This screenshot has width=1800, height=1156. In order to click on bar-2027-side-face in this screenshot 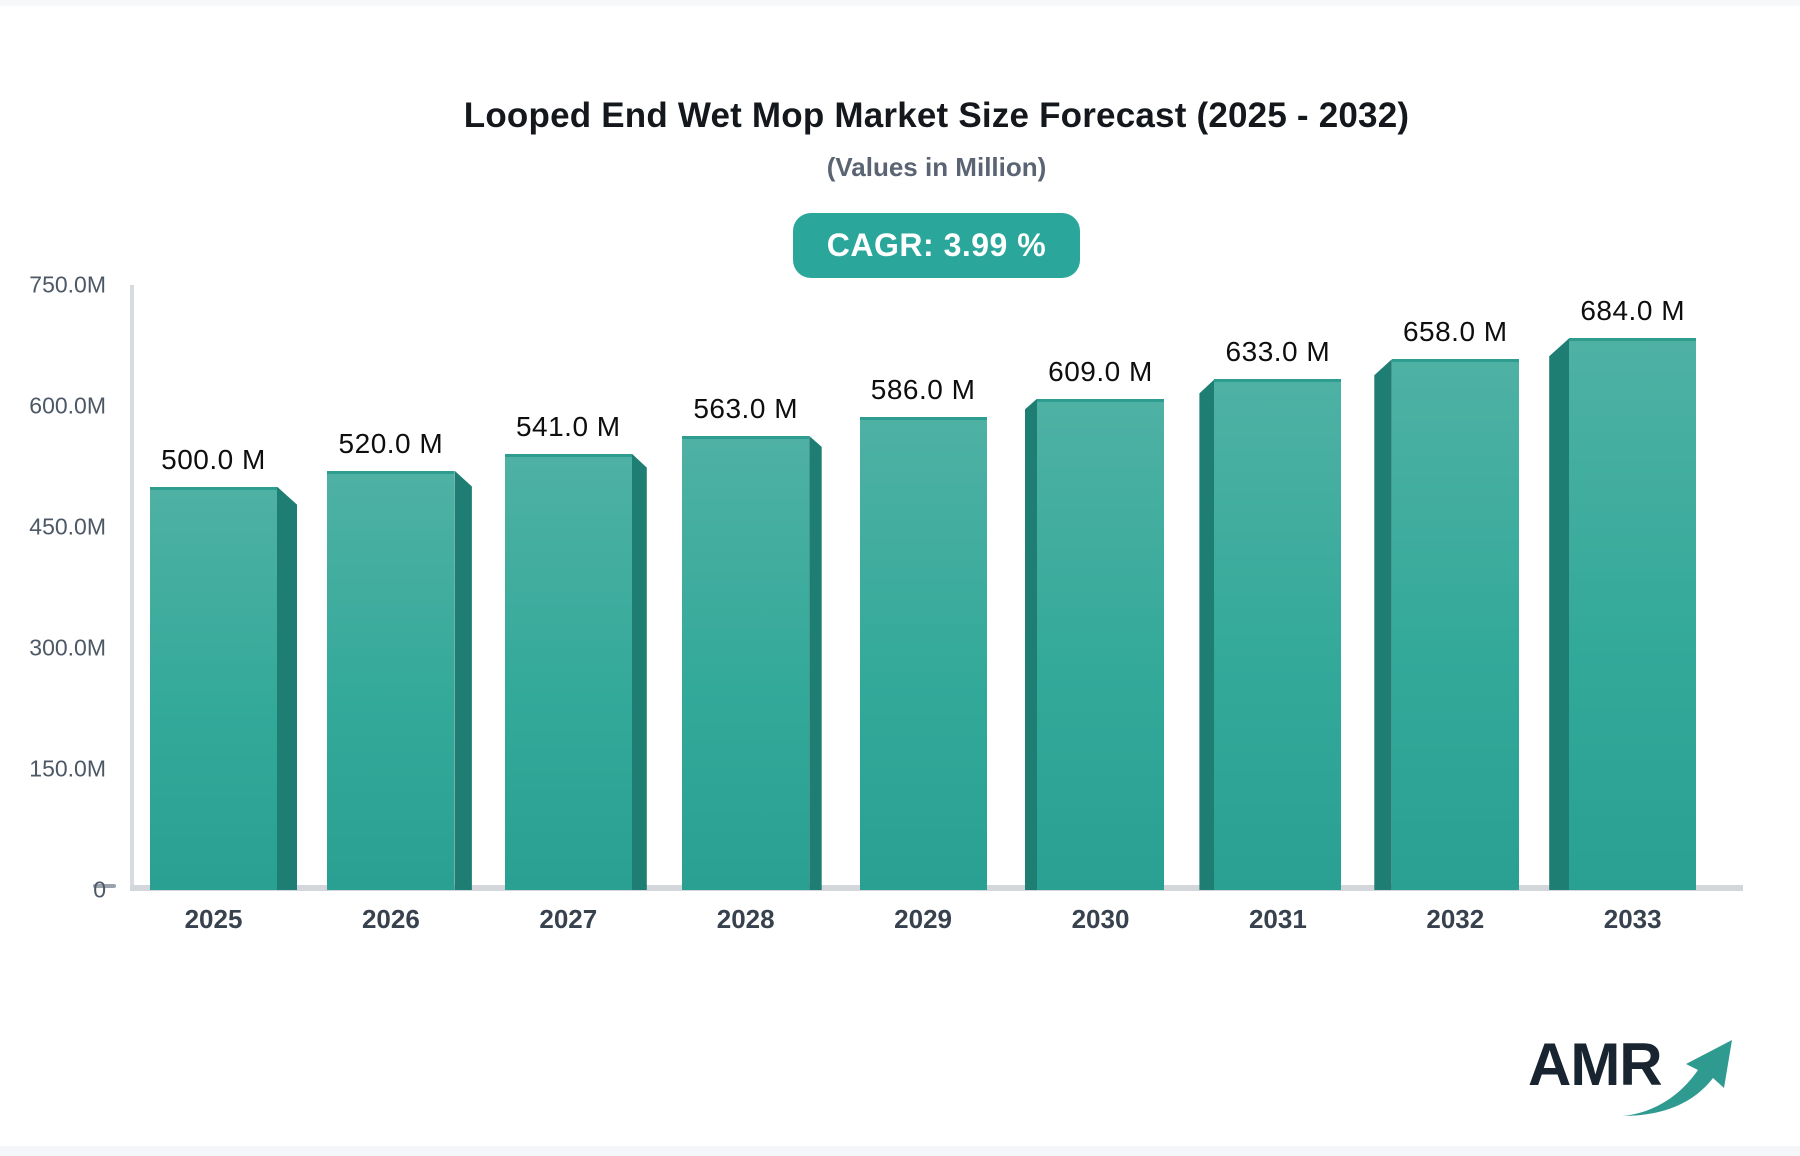, I will do `click(639, 671)`.